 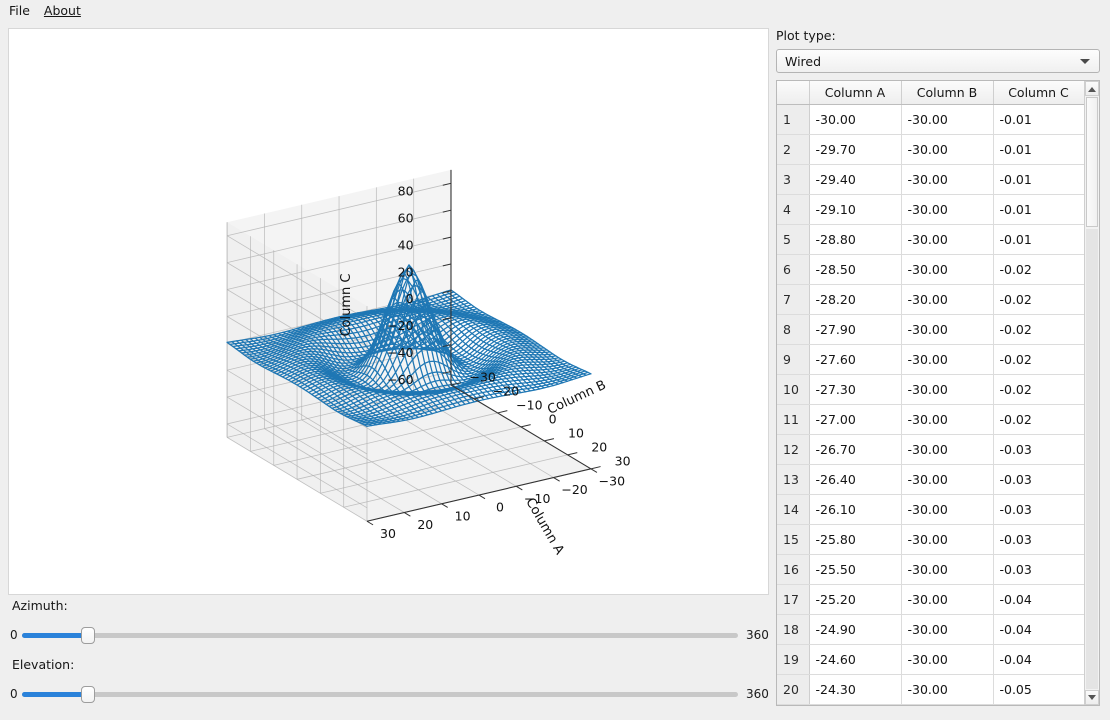 I want to click on table-row: 1 -30.00 -30.00 -0.01, so click(x=931, y=119).